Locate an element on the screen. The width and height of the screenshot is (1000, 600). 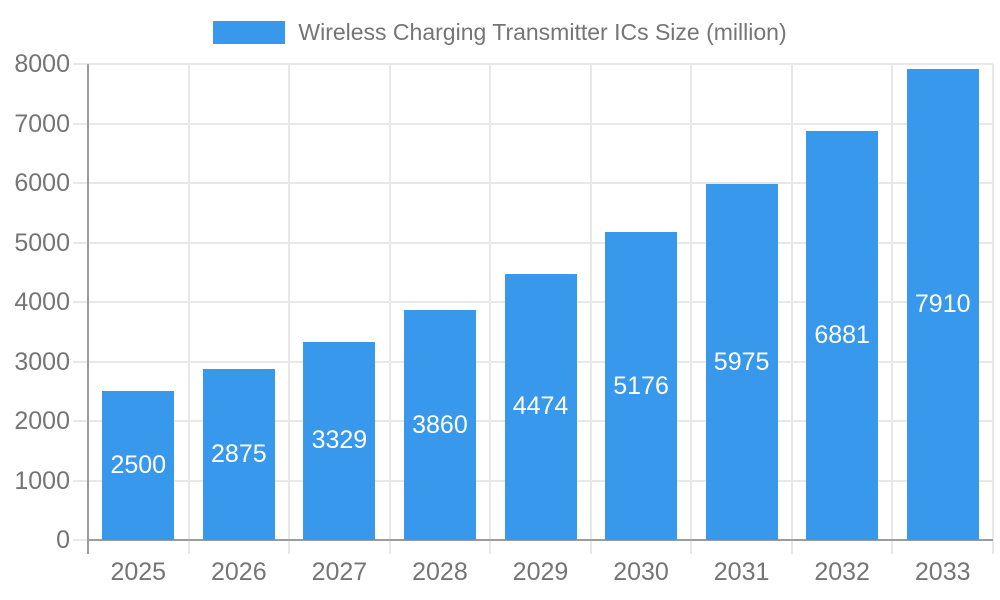
legend-swatch is located at coordinates (249, 32).